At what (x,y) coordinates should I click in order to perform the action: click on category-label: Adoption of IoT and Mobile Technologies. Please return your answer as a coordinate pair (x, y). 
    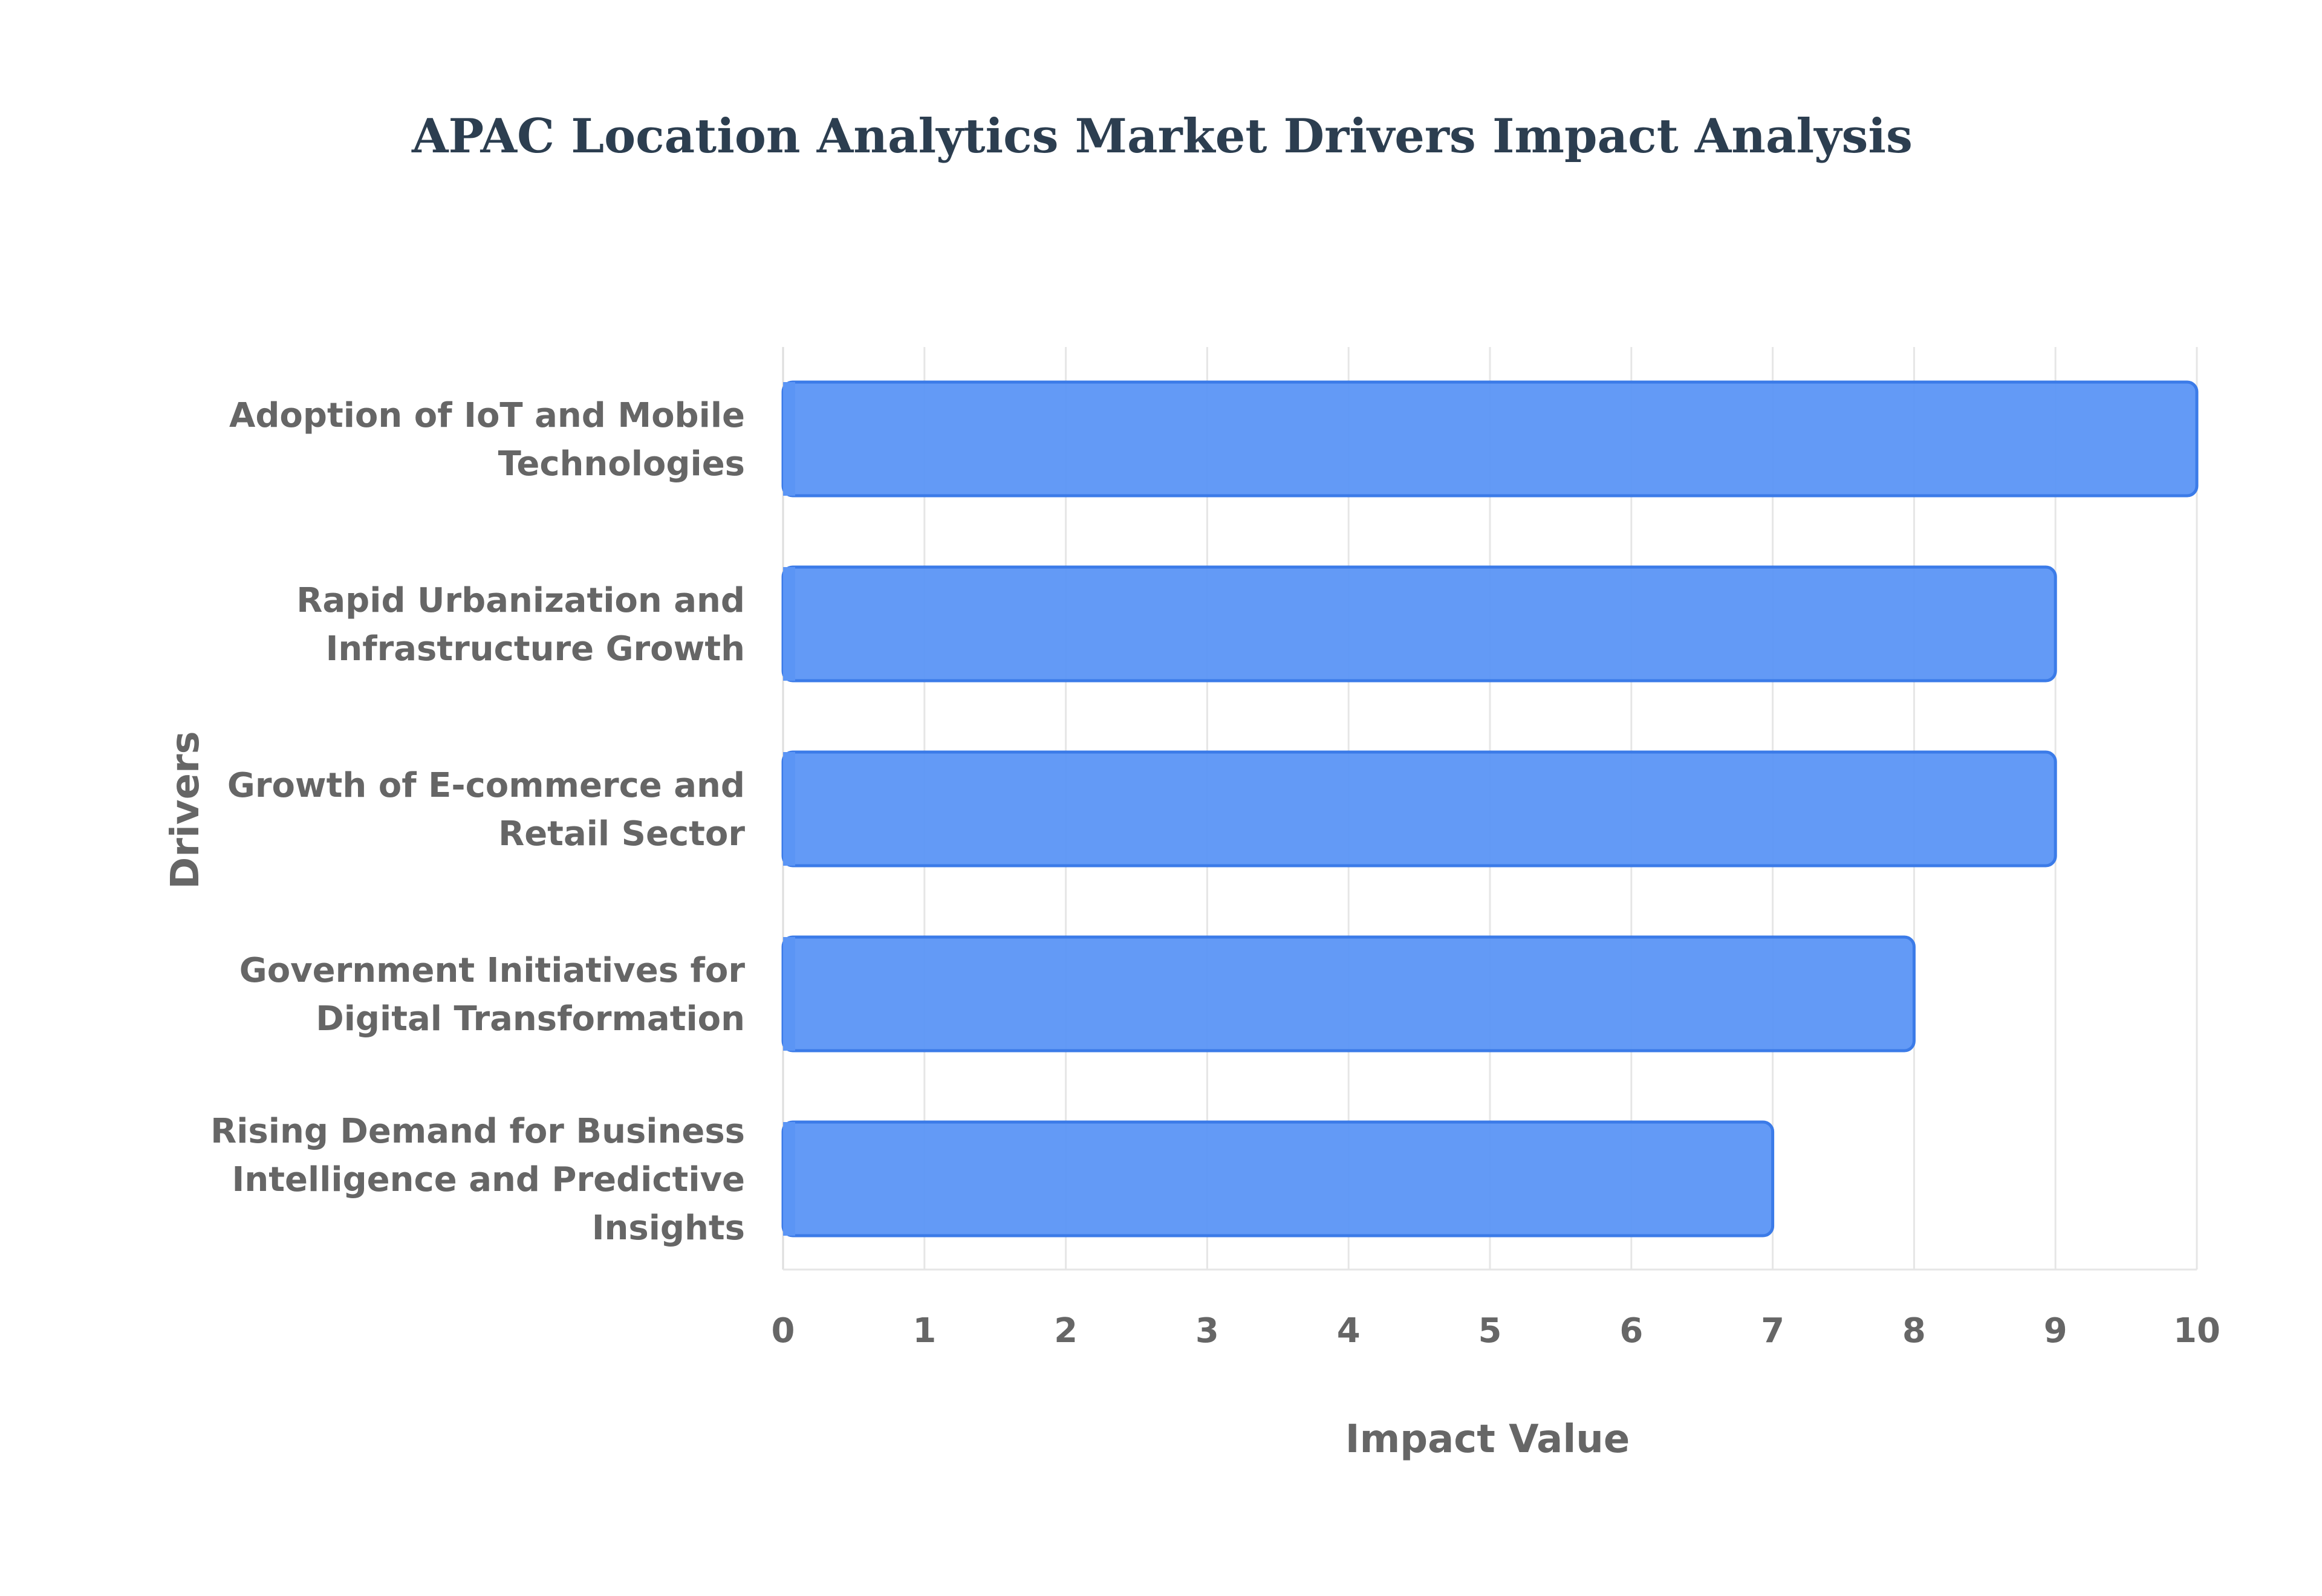
    Looking at the image, I should click on (487, 440).